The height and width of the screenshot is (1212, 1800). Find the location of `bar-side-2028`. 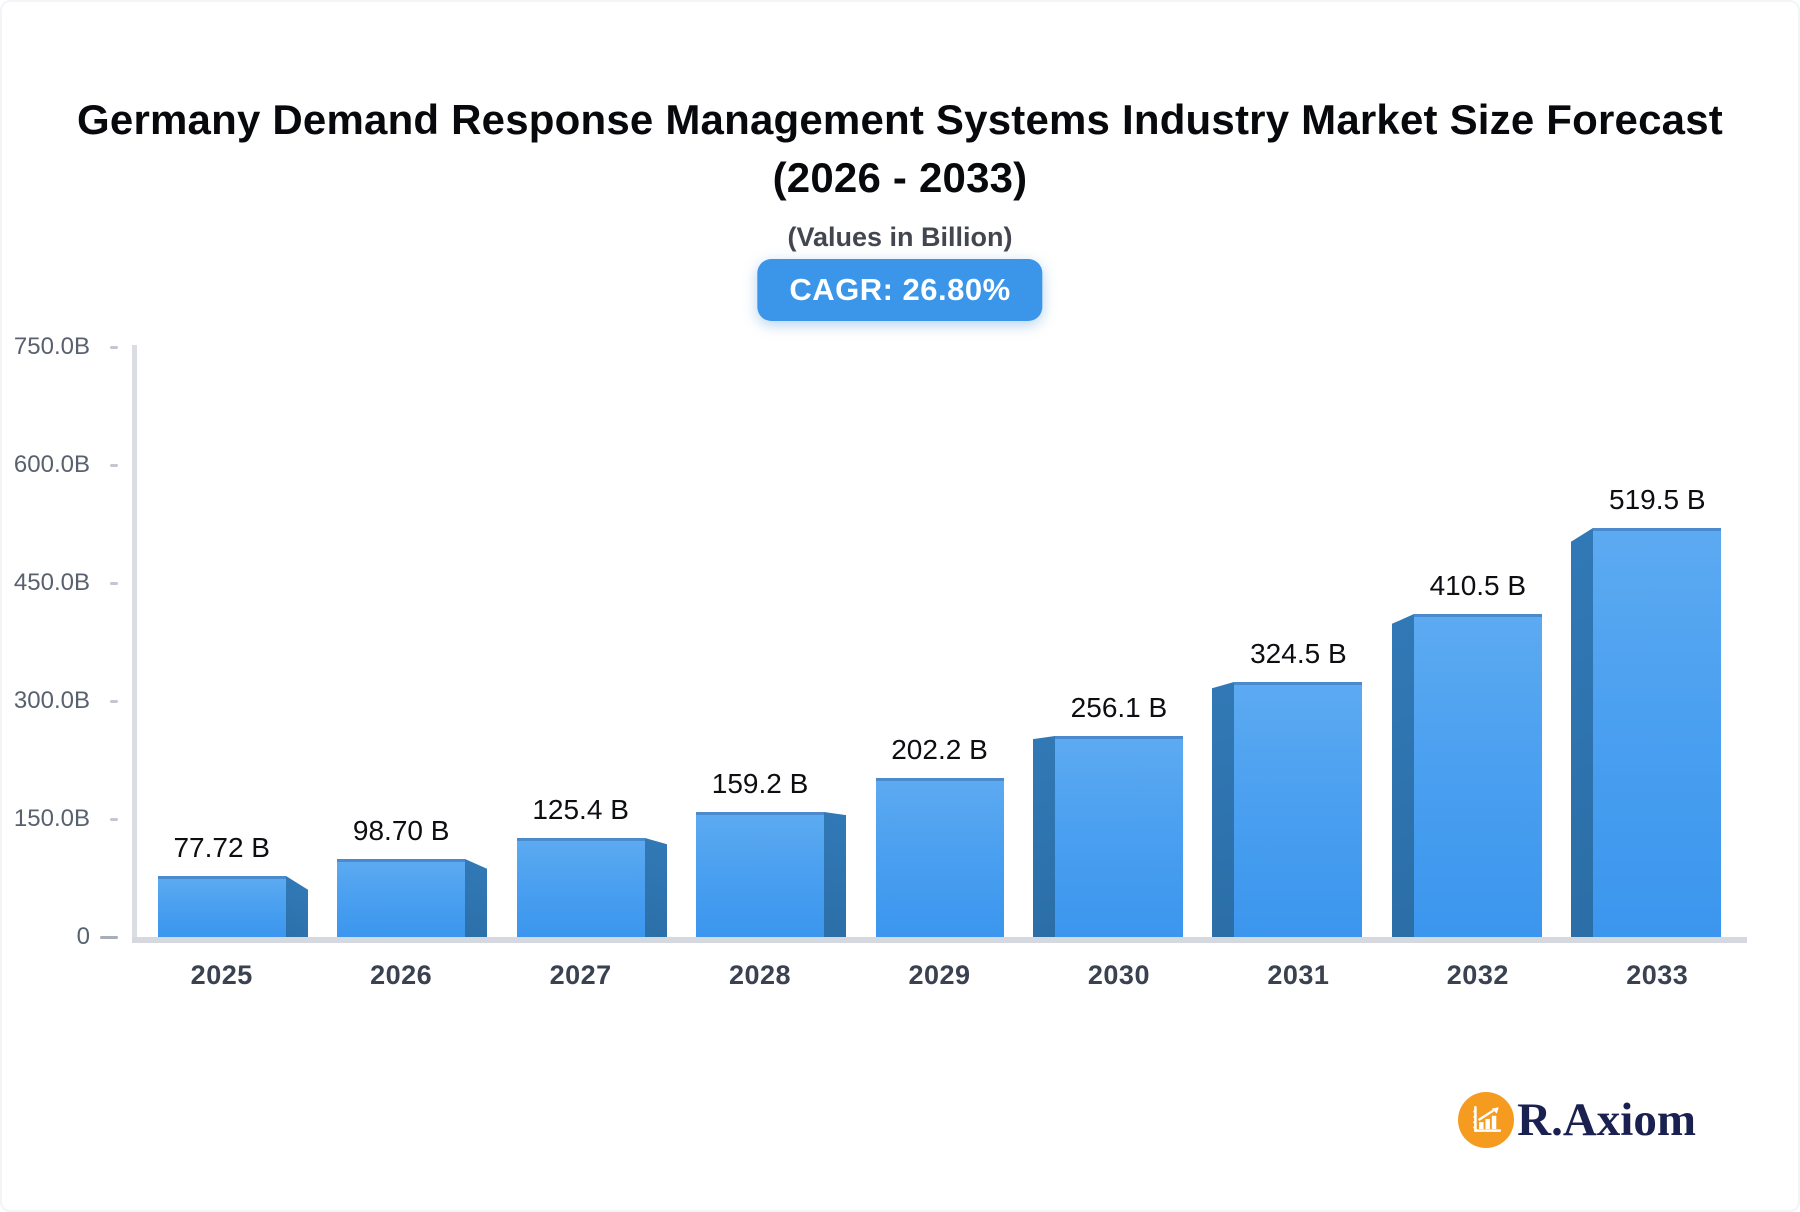

bar-side-2028 is located at coordinates (835, 877).